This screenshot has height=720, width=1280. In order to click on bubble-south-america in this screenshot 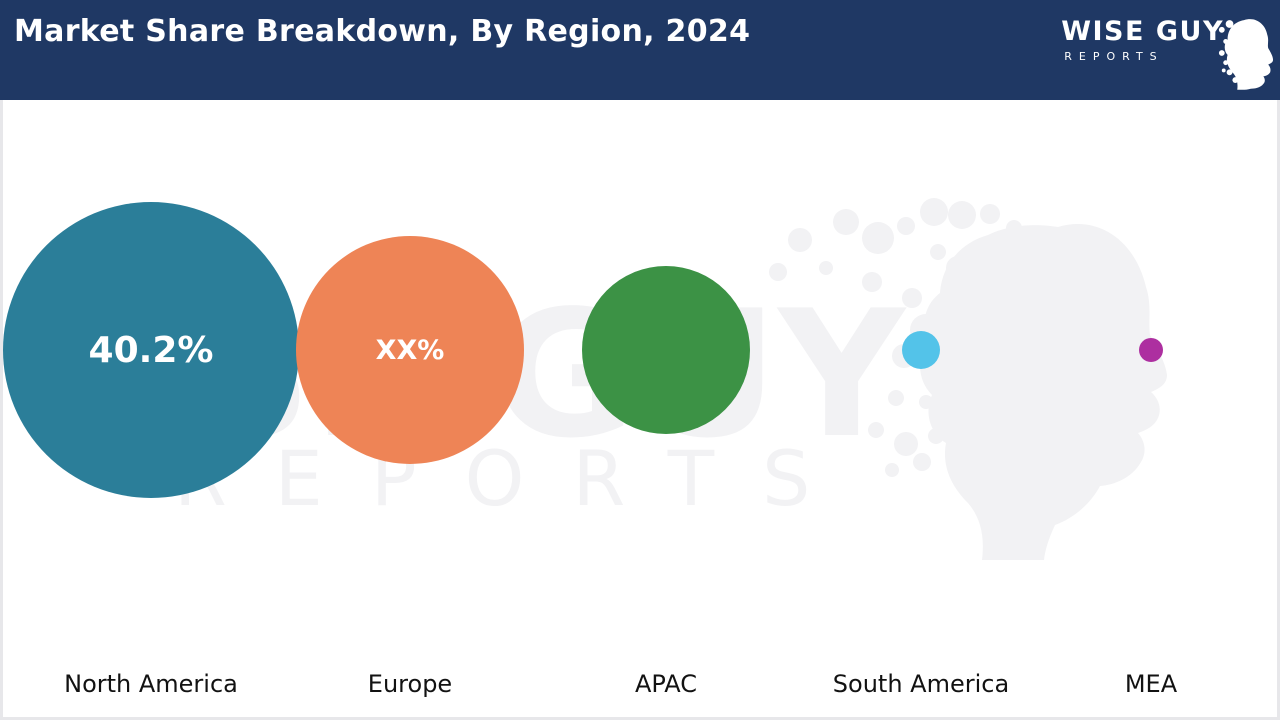, I will do `click(921, 350)`.